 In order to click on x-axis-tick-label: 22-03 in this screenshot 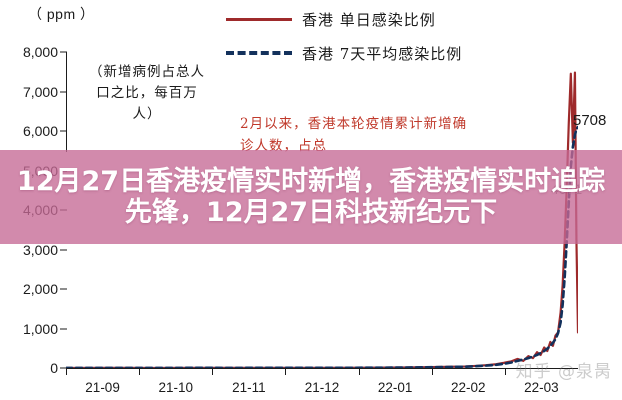, I will do `click(541, 387)`.